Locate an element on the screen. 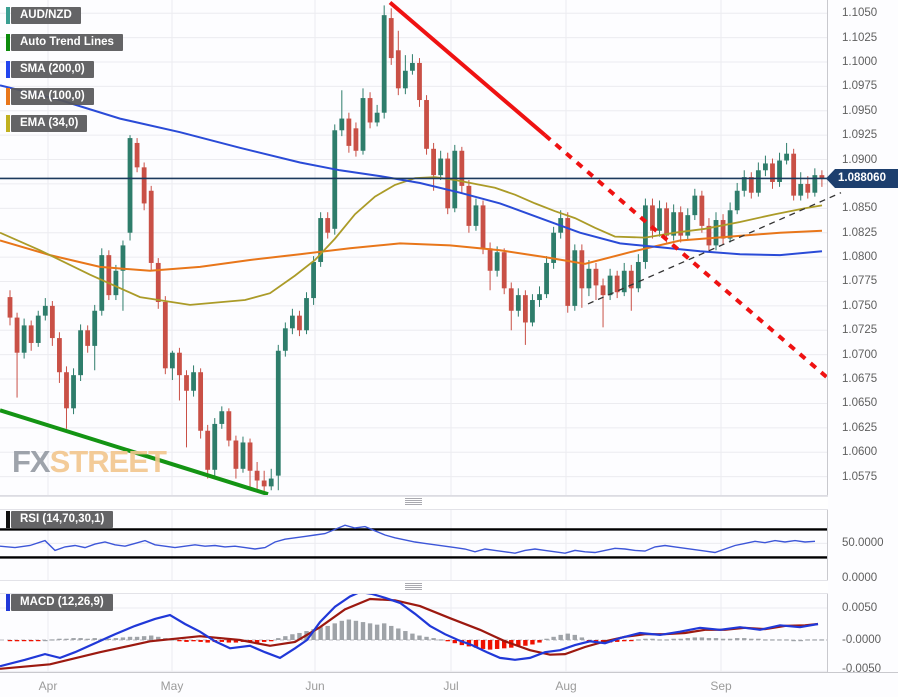  last-price-badge: 1.088060 is located at coordinates (862, 178).